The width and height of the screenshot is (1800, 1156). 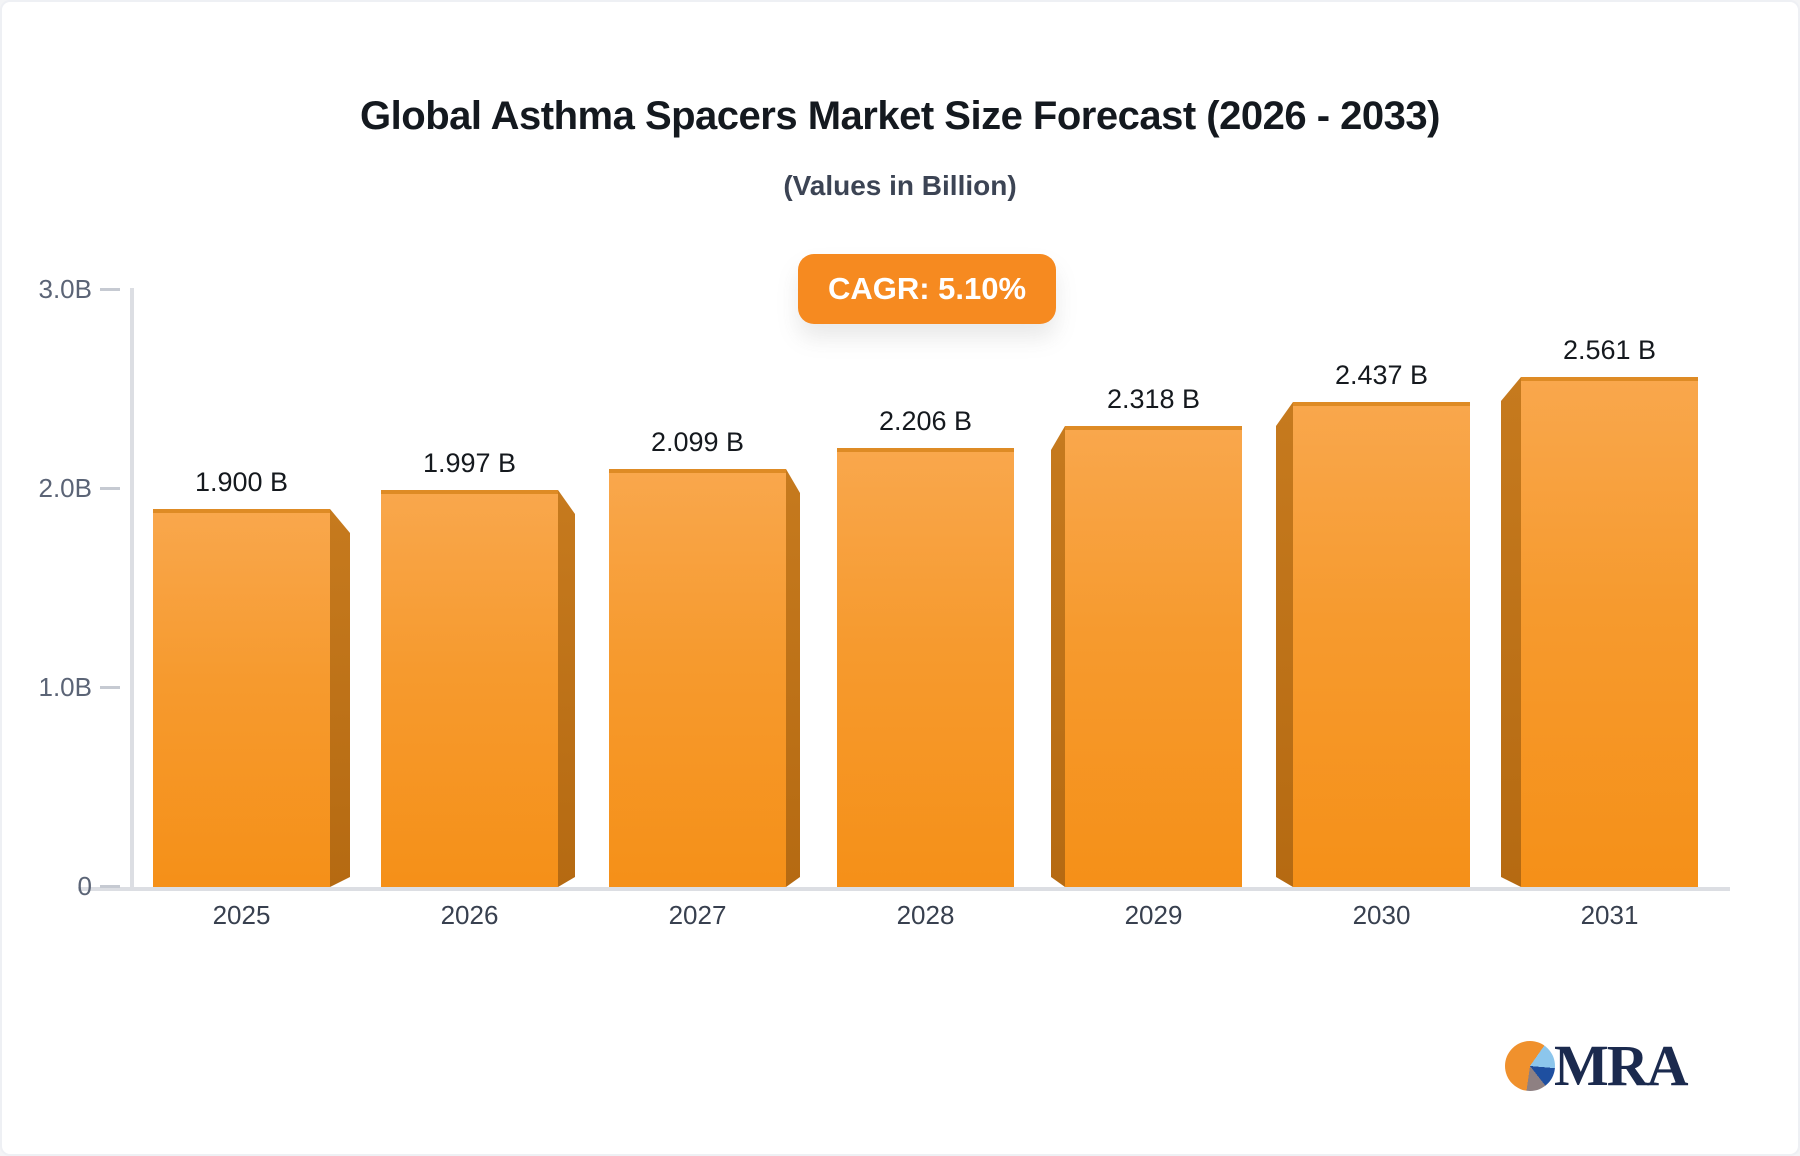 What do you see at coordinates (1530, 1066) in the screenshot?
I see `pie-chart-icon` at bounding box center [1530, 1066].